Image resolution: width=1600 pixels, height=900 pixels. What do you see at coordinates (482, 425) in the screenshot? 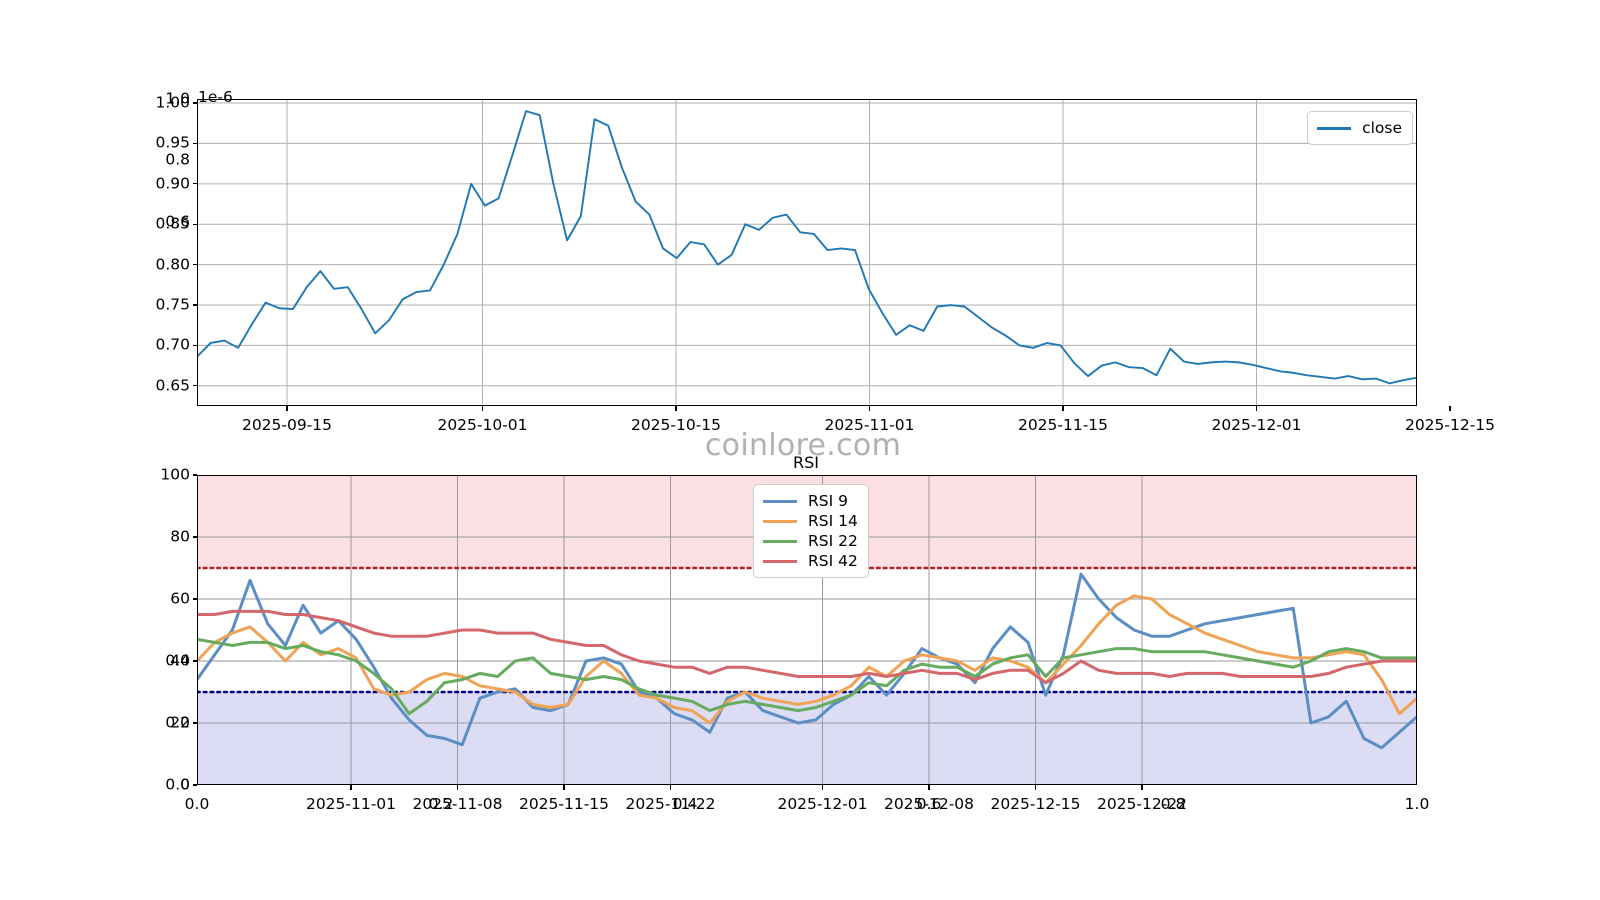
I see `price-x-tick: 2025-10-01` at bounding box center [482, 425].